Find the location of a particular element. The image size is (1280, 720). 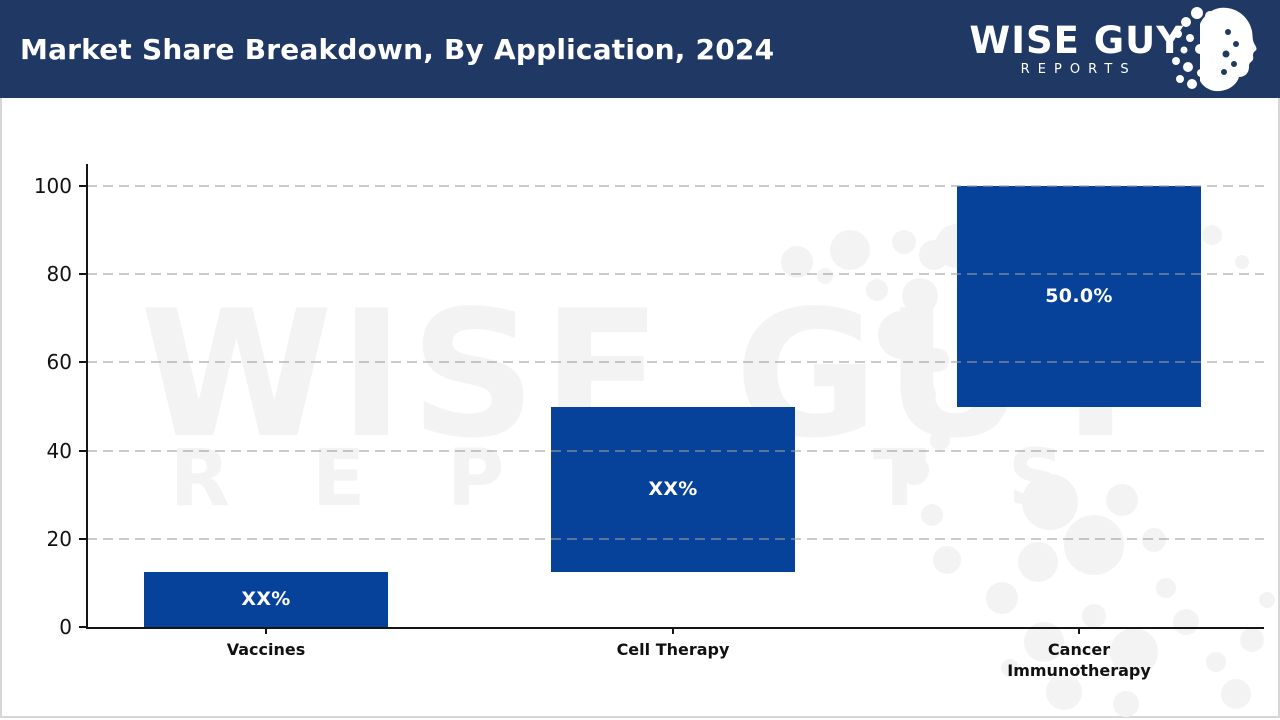

x-category-label: Cell Therapy is located at coordinates (673, 649).